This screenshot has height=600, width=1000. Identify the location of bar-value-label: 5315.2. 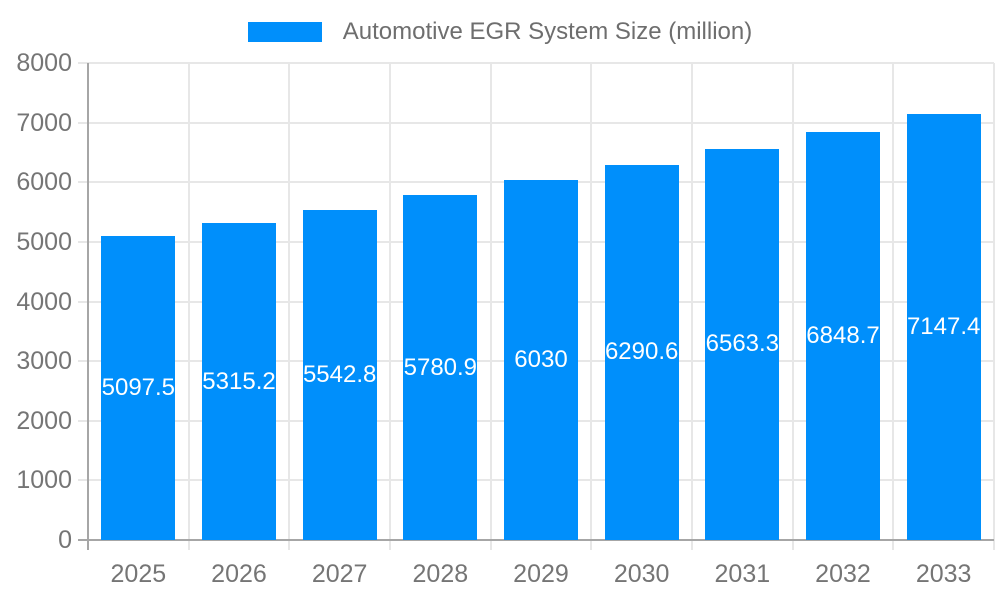
(239, 381).